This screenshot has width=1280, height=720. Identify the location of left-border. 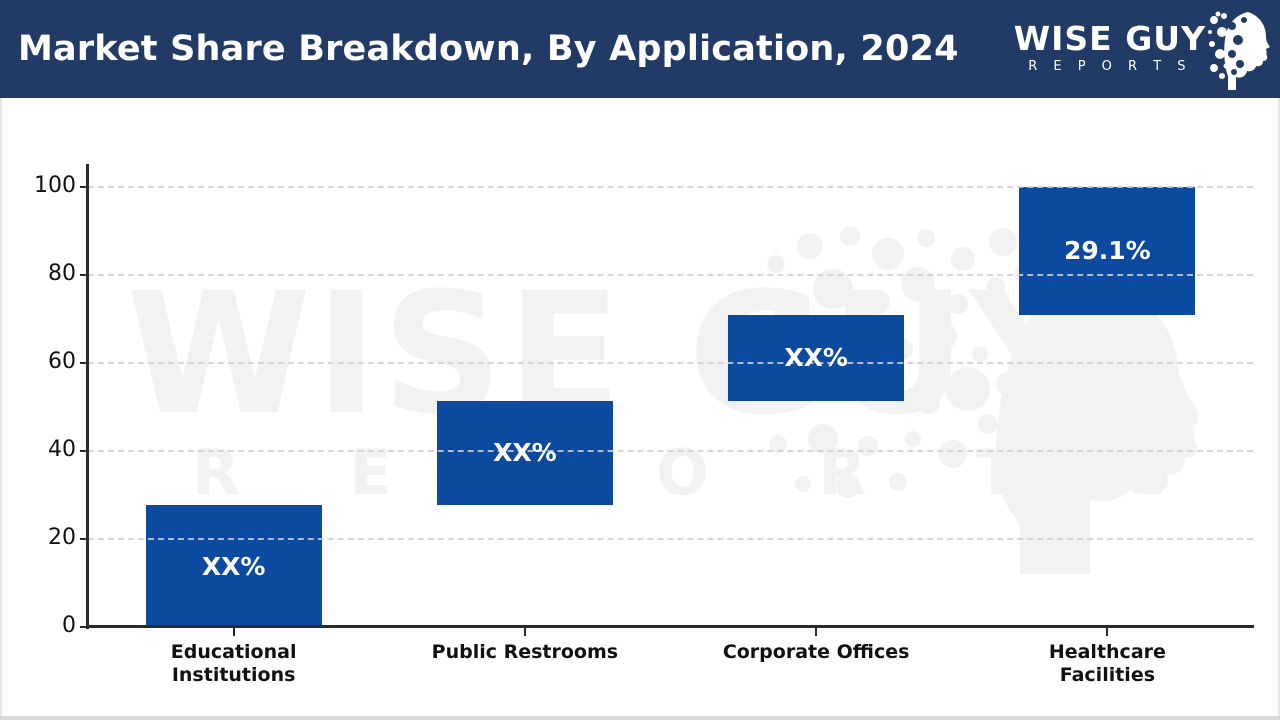
(1, 409).